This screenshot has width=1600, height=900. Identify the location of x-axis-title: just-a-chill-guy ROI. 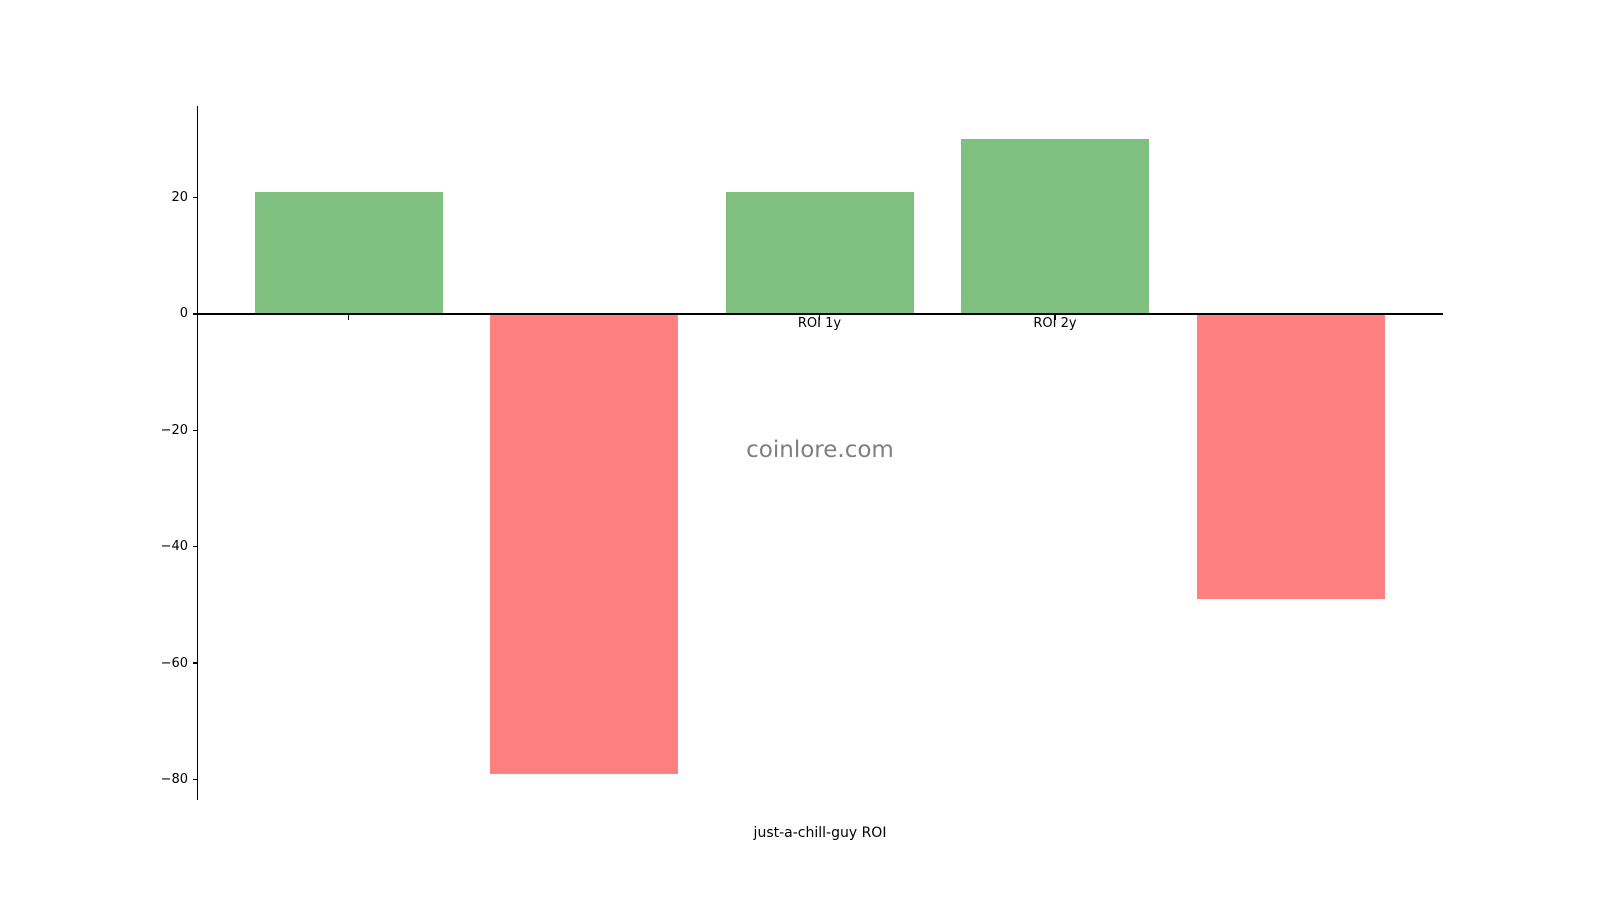
(820, 833).